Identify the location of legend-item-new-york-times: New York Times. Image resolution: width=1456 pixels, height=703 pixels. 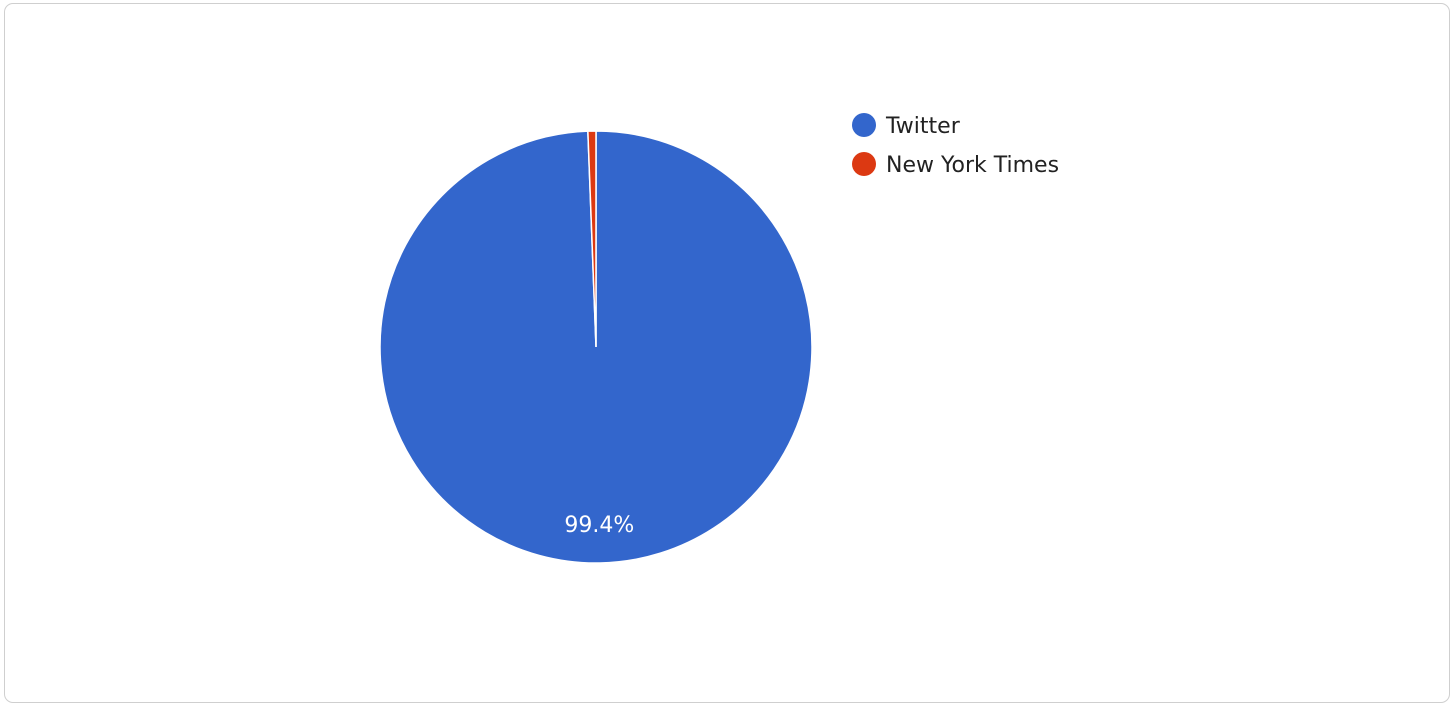
(955, 165).